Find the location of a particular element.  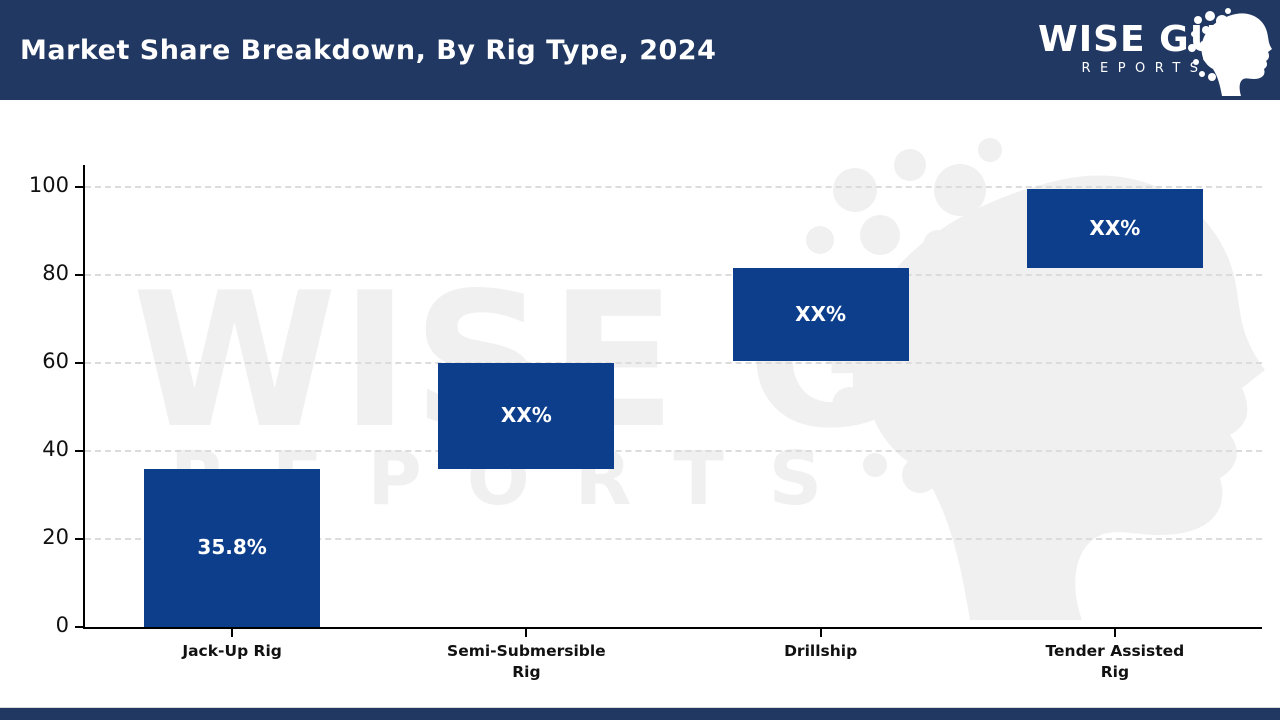

x-tick-label: Jack-Up Rig is located at coordinates (232, 651).